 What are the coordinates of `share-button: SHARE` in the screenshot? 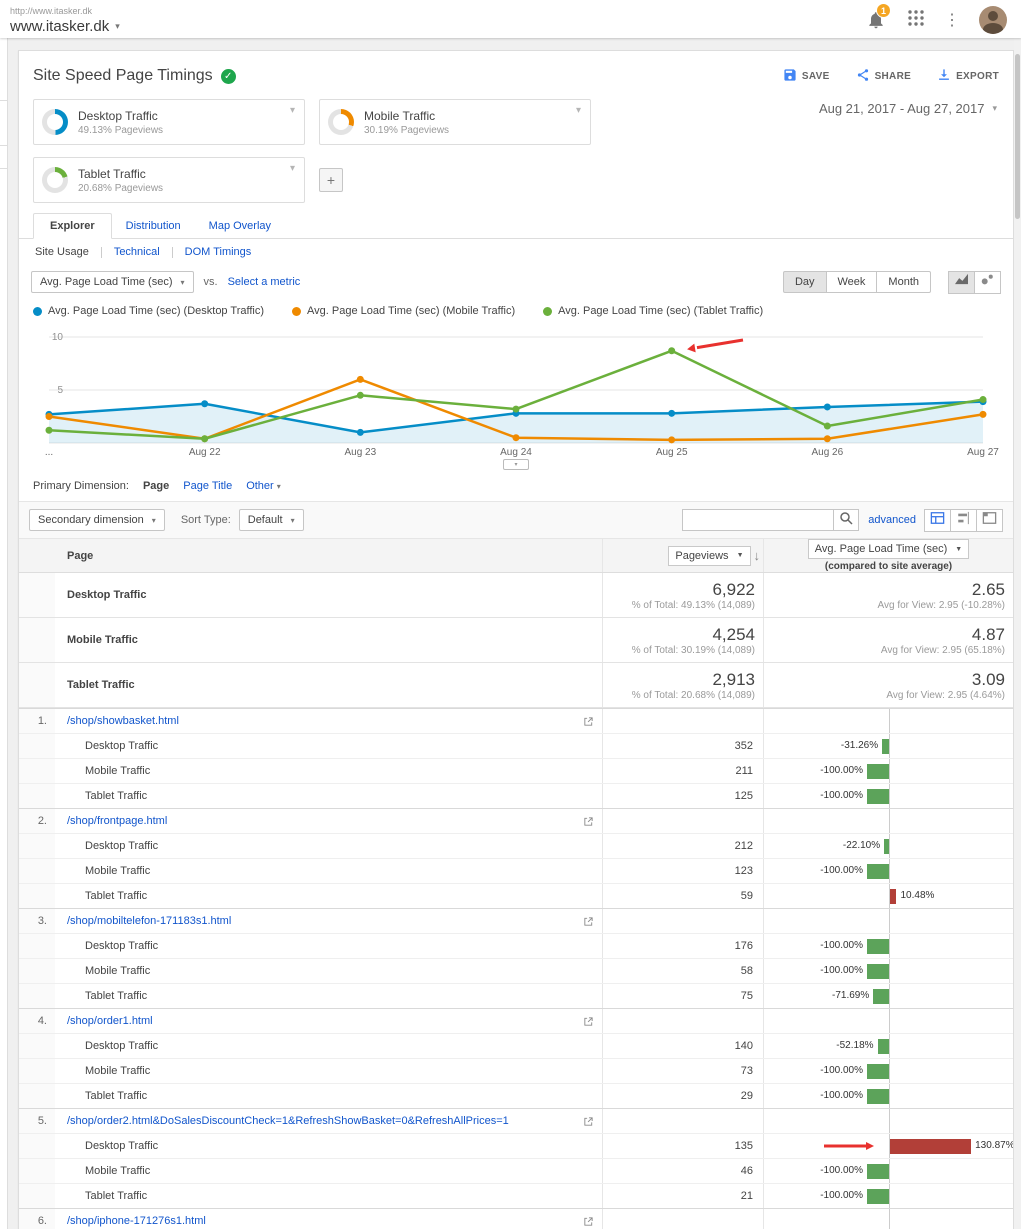 It's located at (884, 76).